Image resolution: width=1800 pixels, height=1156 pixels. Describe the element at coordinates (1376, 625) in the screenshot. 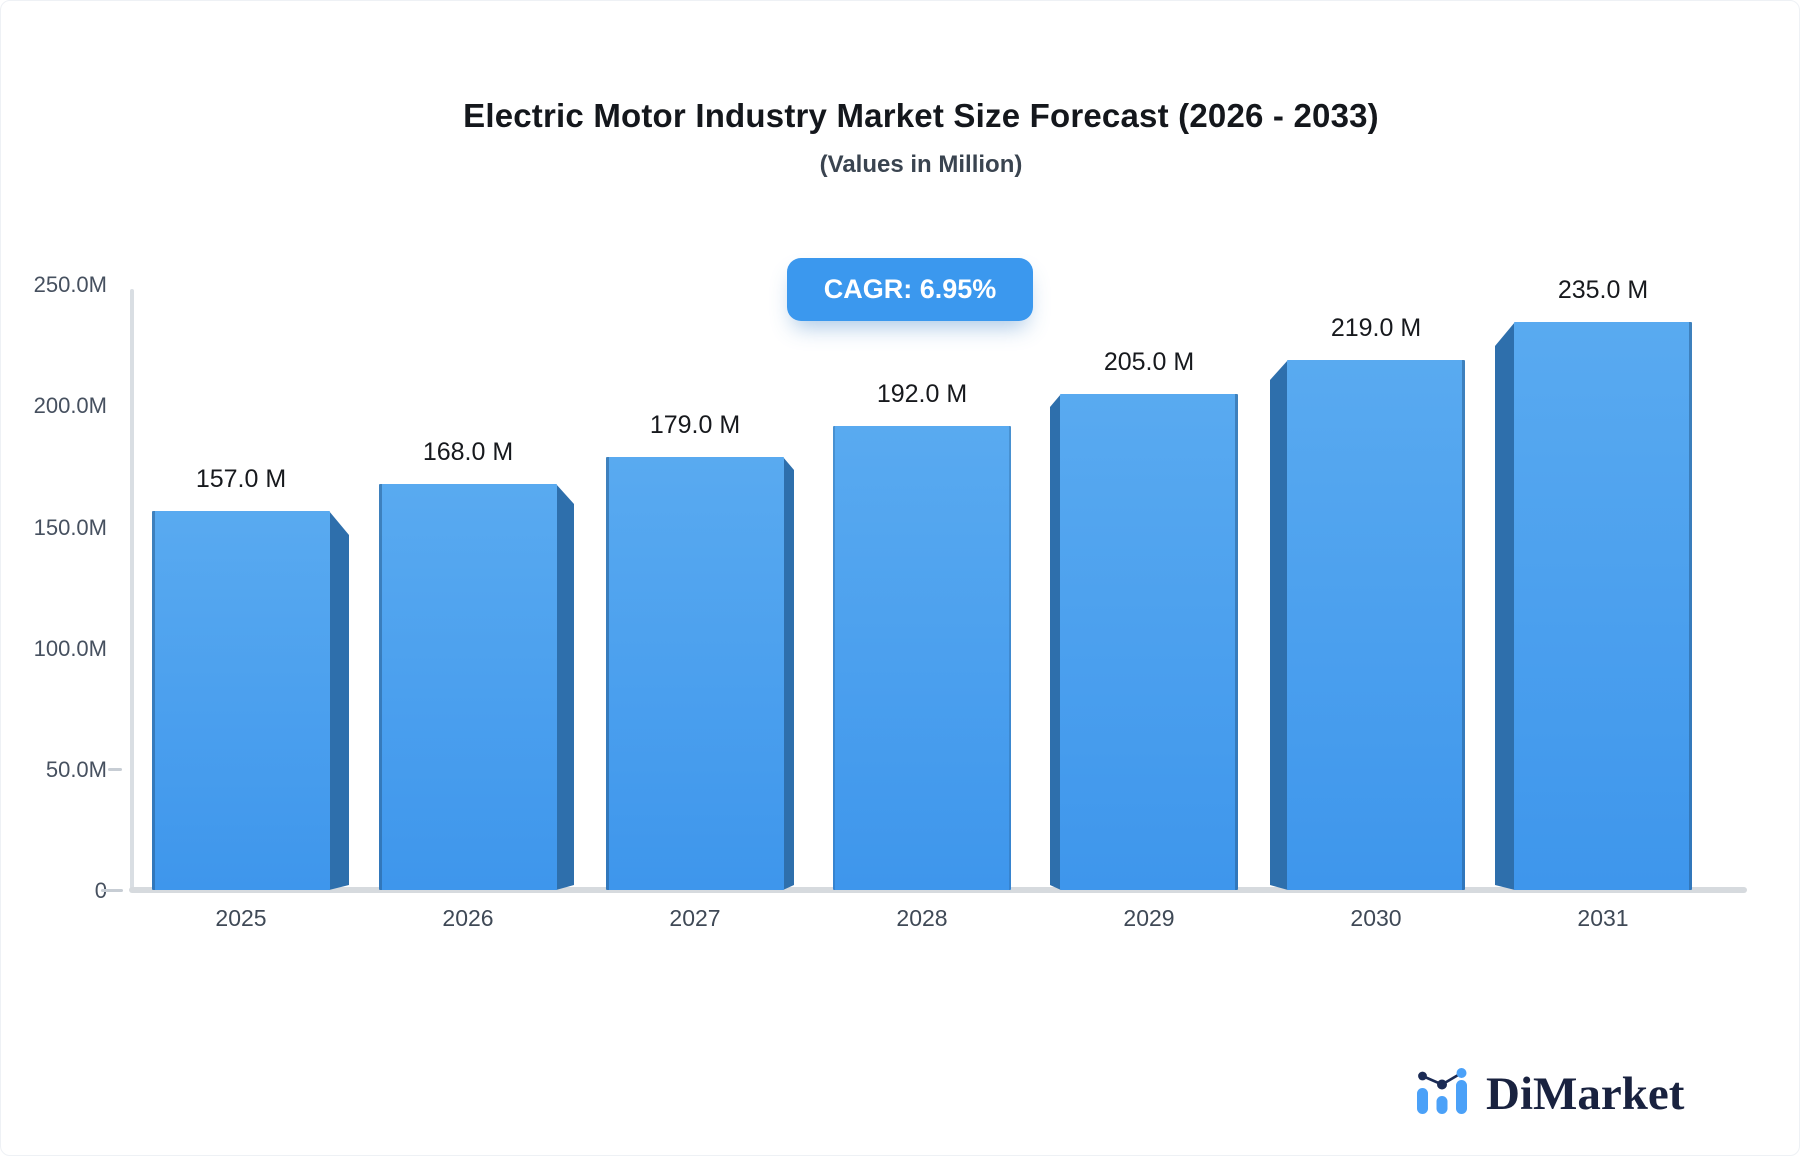

I see `bar-2030` at that location.